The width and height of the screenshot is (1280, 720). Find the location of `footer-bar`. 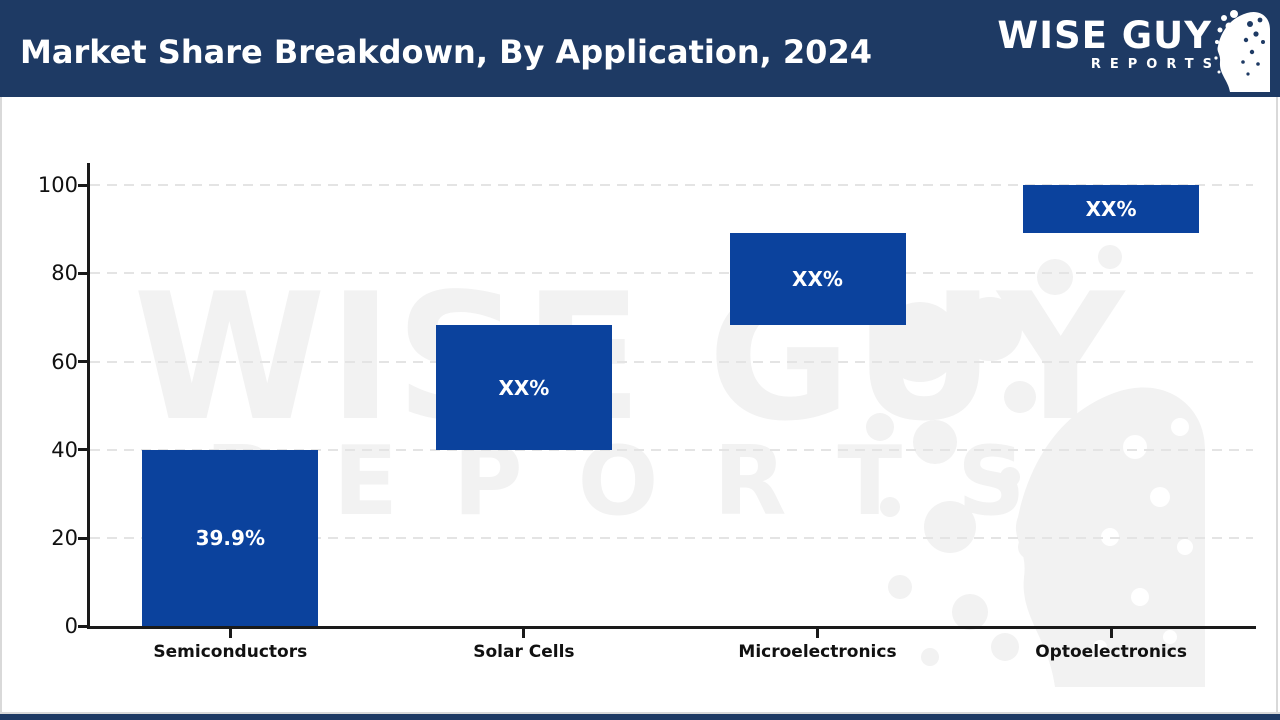

footer-bar is located at coordinates (640, 717).